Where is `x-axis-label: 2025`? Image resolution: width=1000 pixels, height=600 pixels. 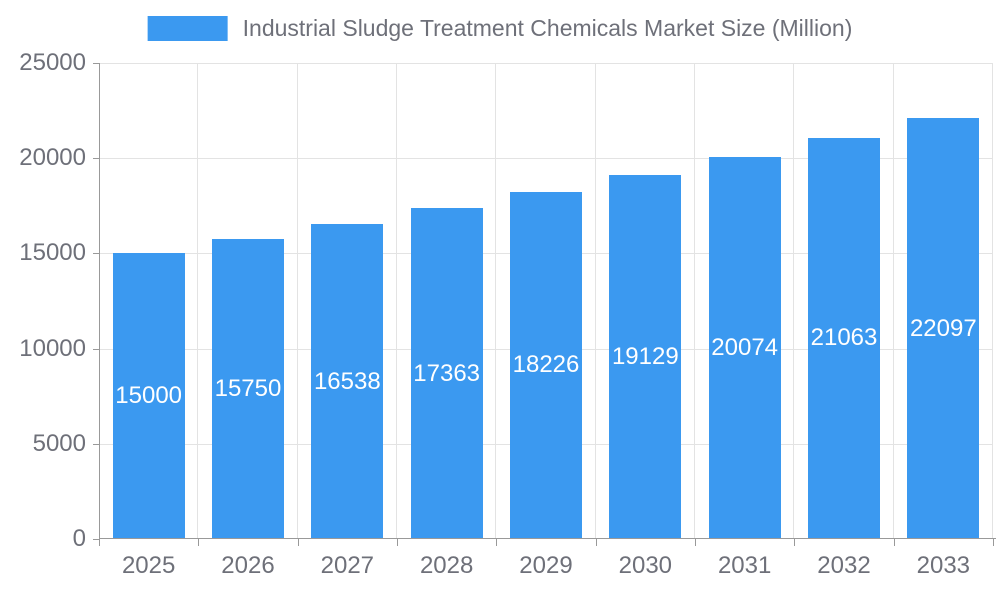
x-axis-label: 2025 is located at coordinates (148, 565).